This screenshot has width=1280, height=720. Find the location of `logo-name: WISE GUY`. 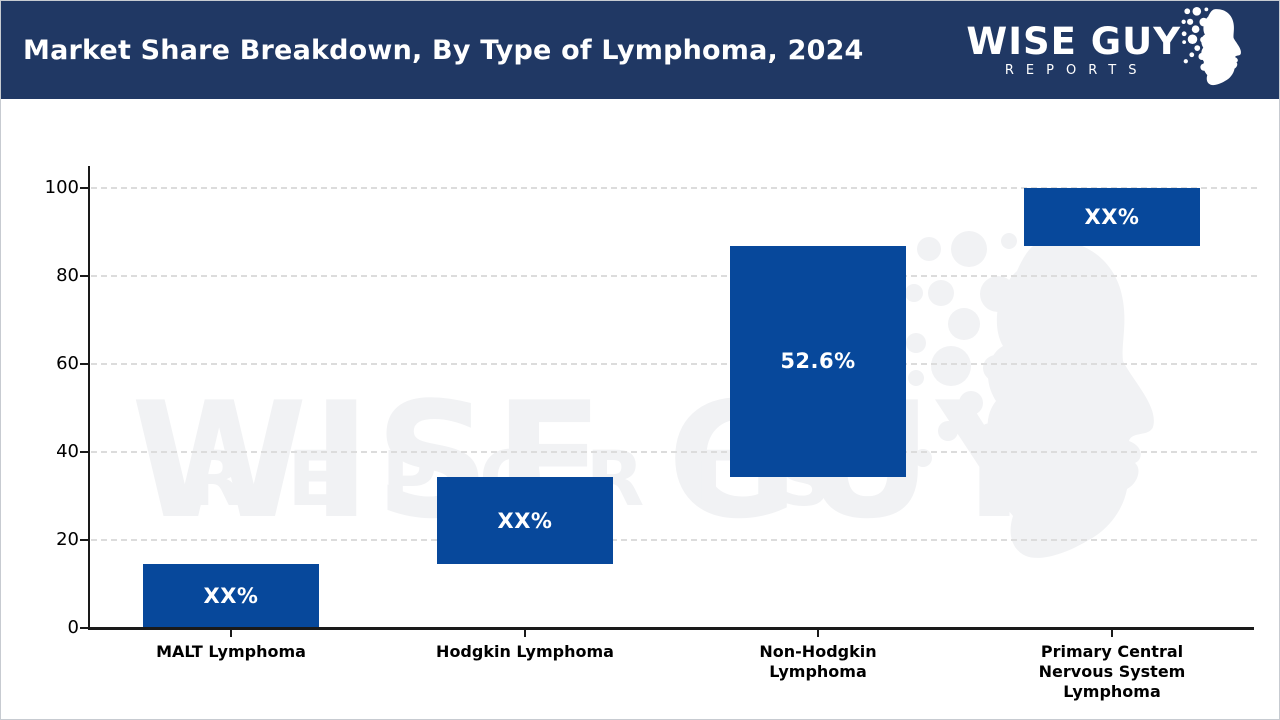

logo-name: WISE GUY is located at coordinates (1073, 41).